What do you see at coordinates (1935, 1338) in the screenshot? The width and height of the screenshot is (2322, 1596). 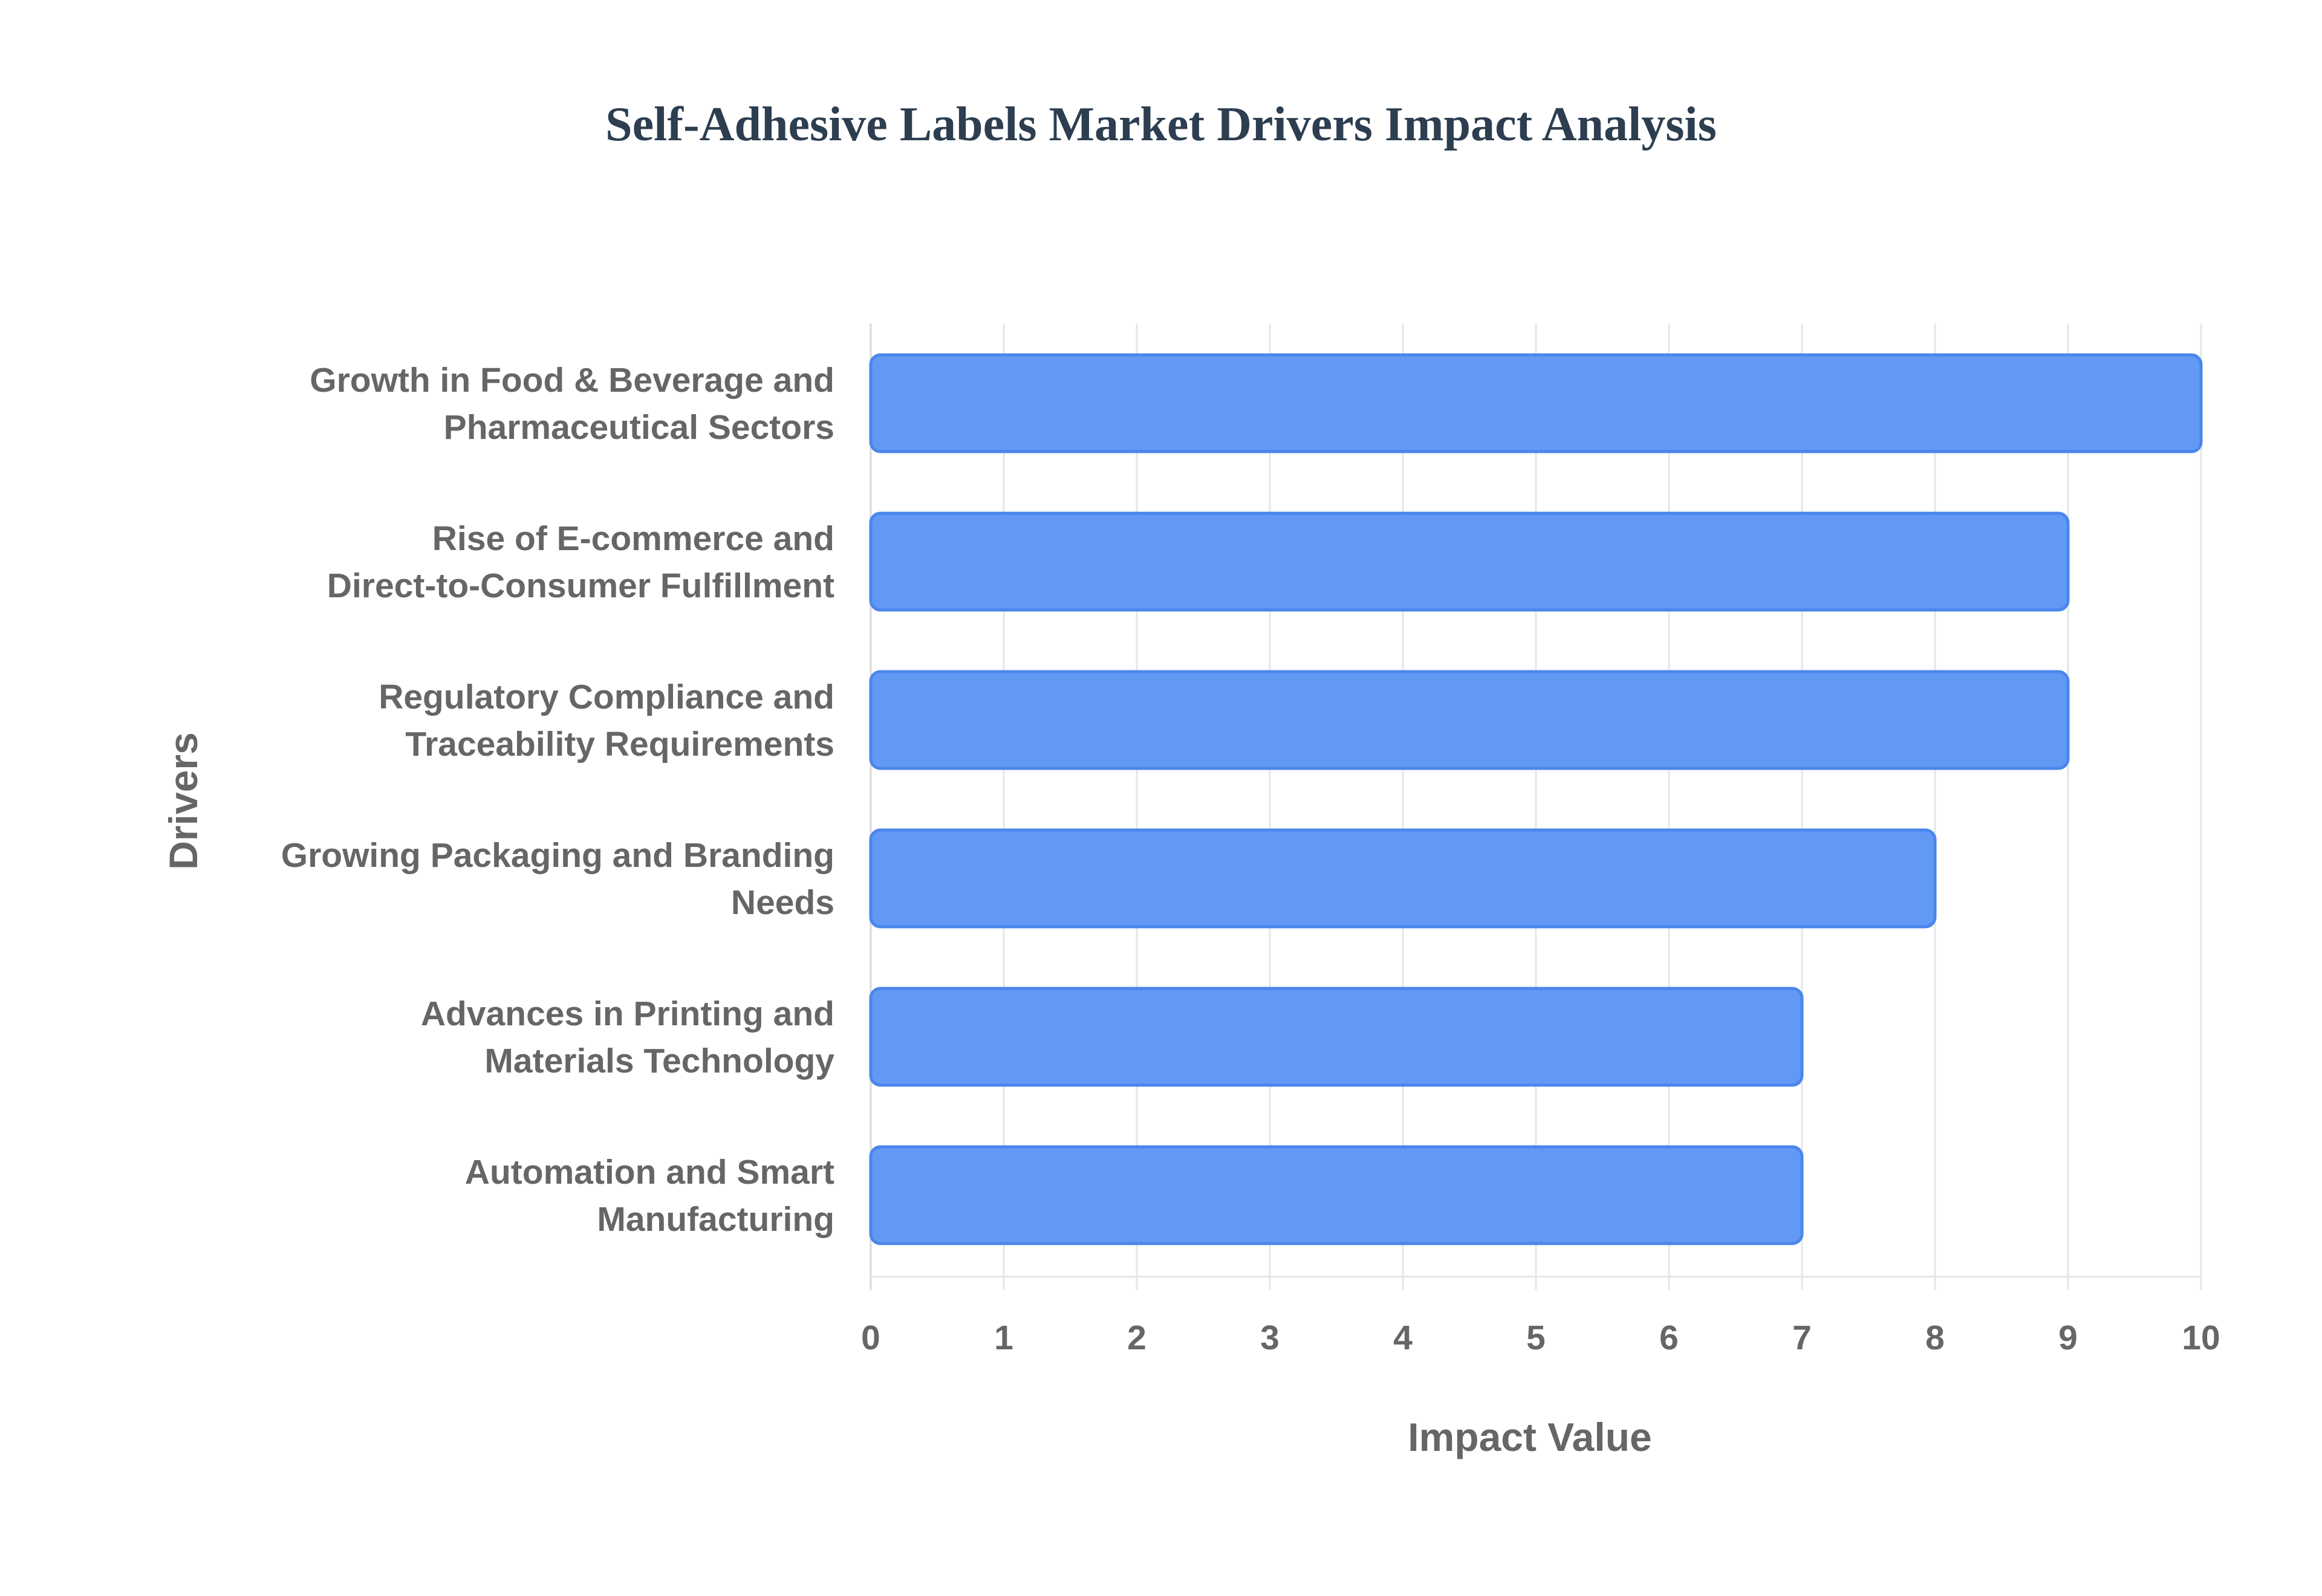 I see `x-tick-label: 8` at bounding box center [1935, 1338].